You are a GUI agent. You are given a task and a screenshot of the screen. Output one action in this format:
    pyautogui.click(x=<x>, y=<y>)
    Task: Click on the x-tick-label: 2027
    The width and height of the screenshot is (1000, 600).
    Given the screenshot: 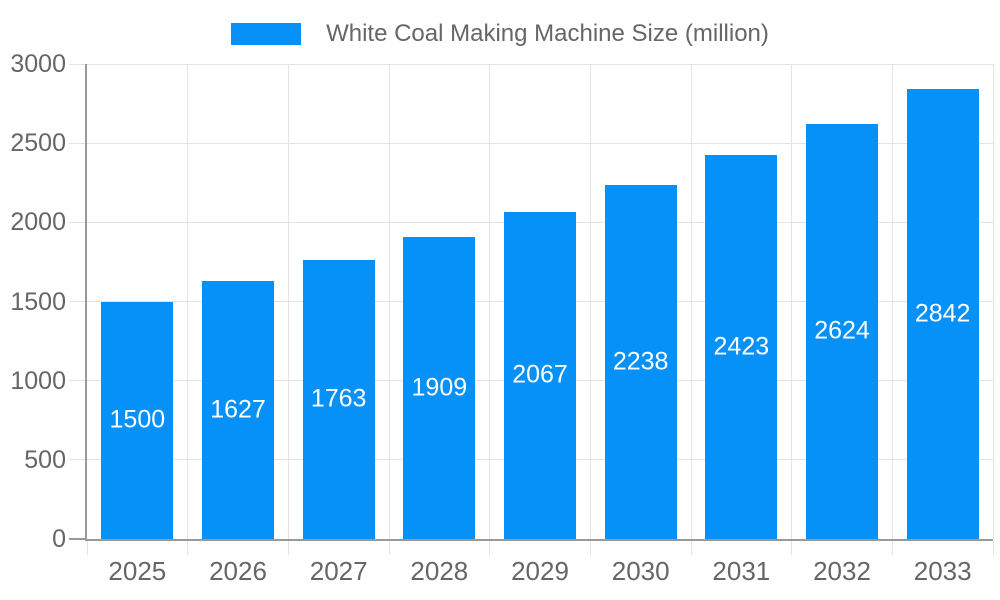 What is the action you would take?
    pyautogui.click(x=338, y=571)
    